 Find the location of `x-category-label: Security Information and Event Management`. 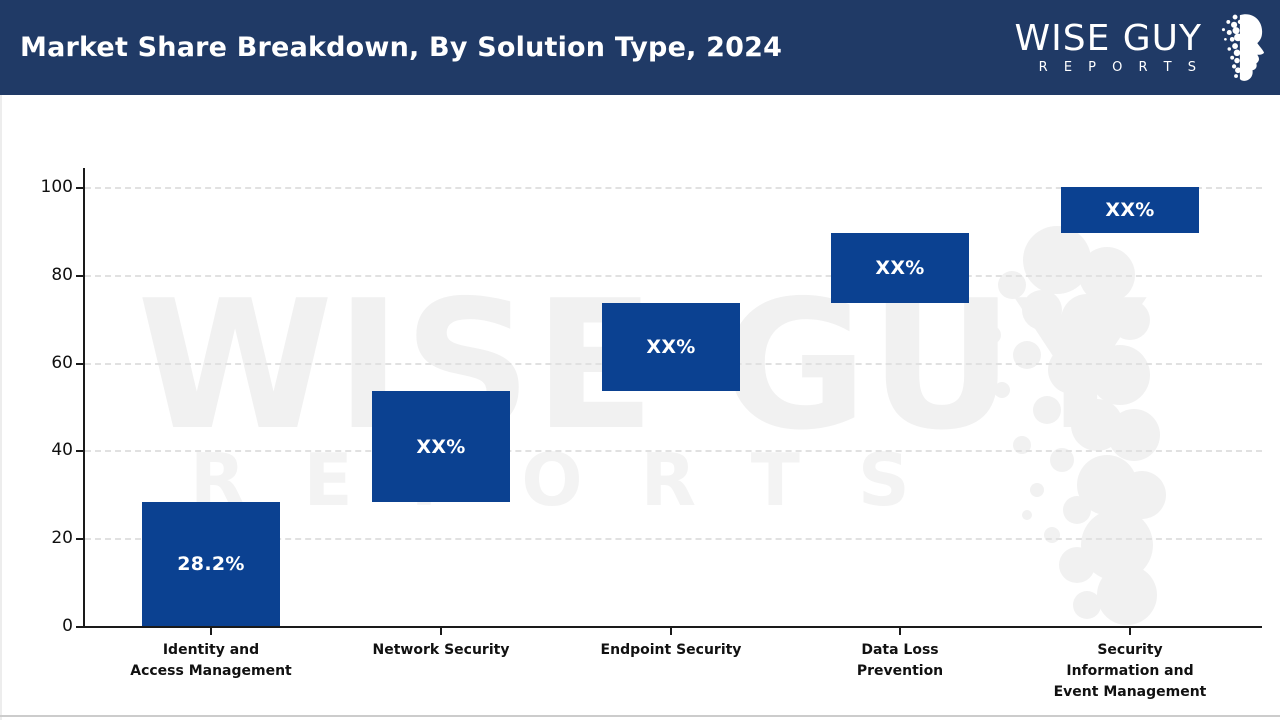

x-category-label: Security Information and Event Management is located at coordinates (1130, 671).